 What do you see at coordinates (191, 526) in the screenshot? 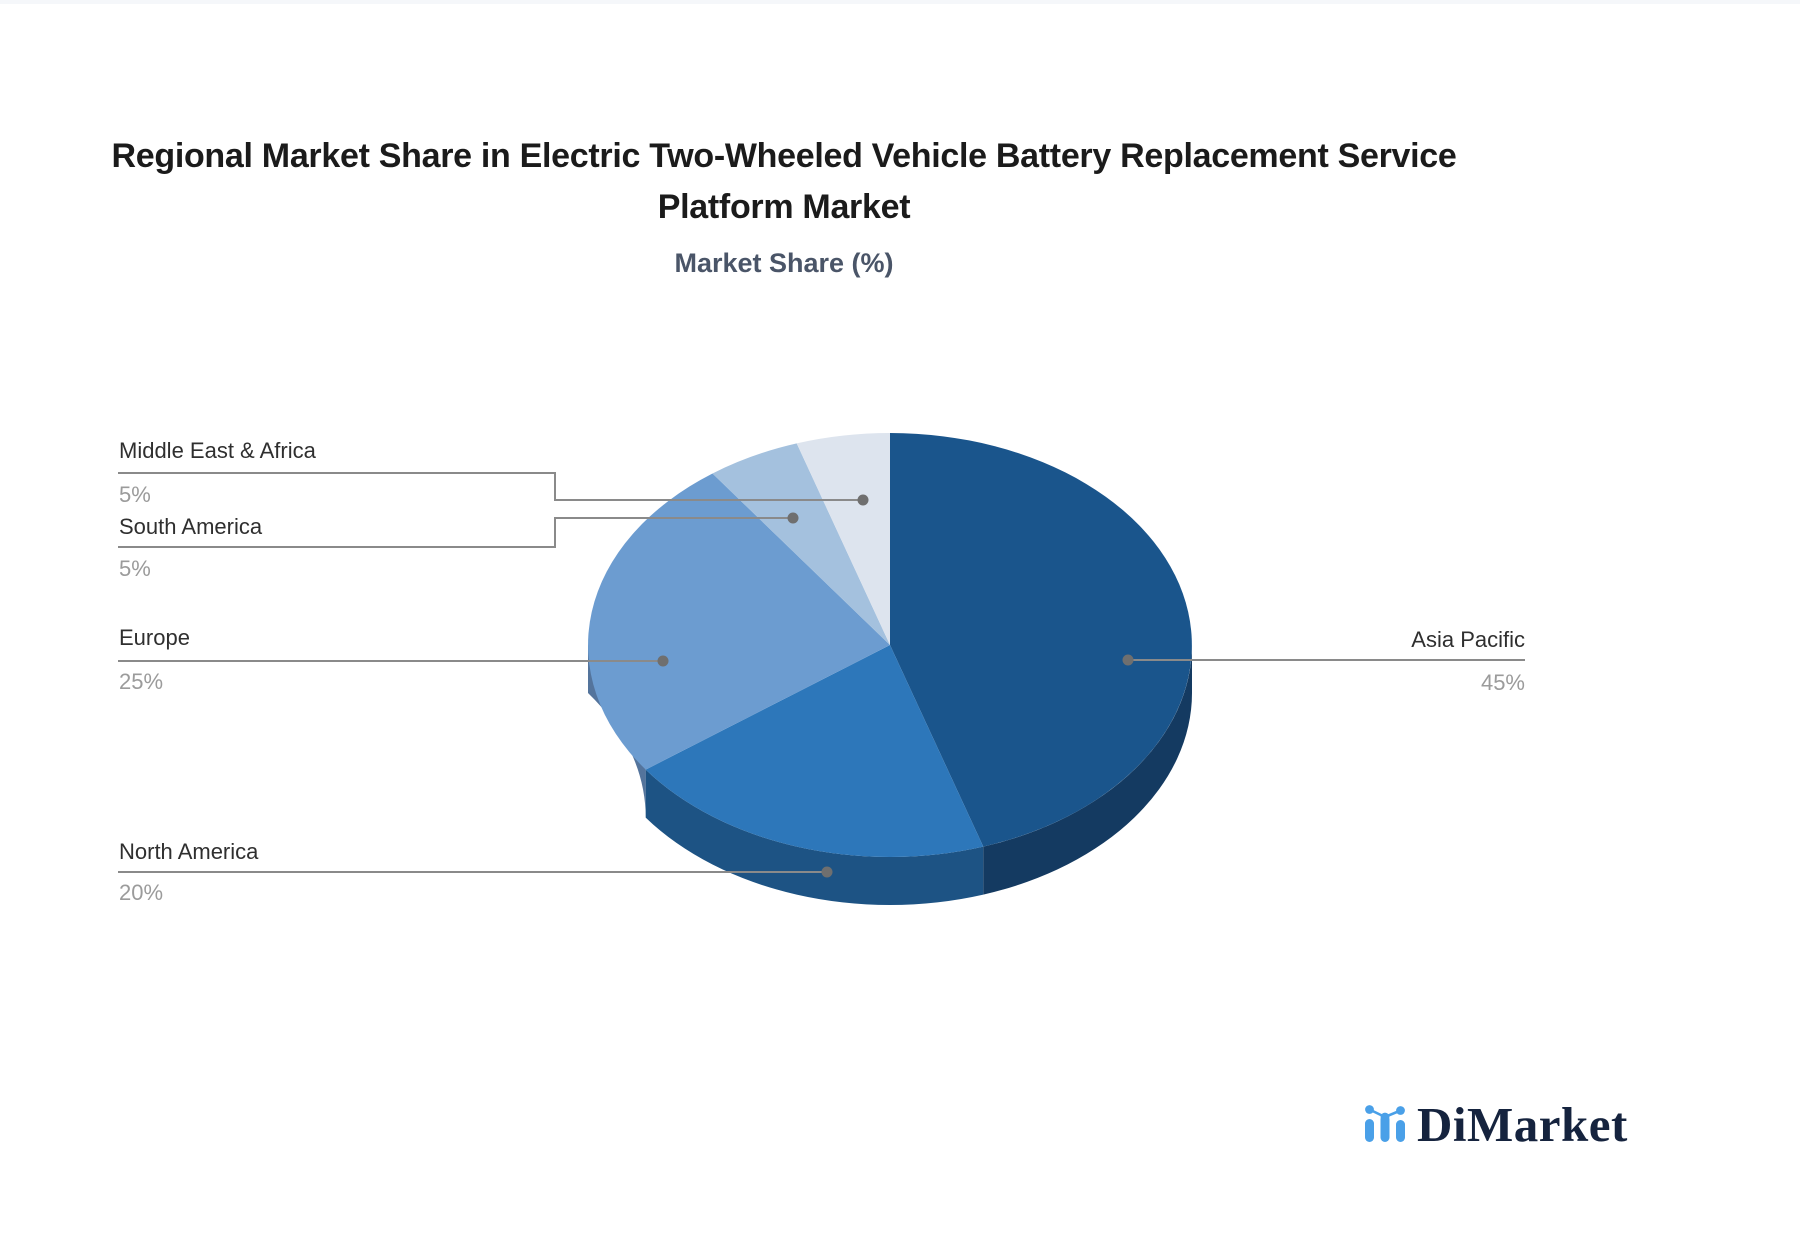
I see `callout-label-south-america: South America` at bounding box center [191, 526].